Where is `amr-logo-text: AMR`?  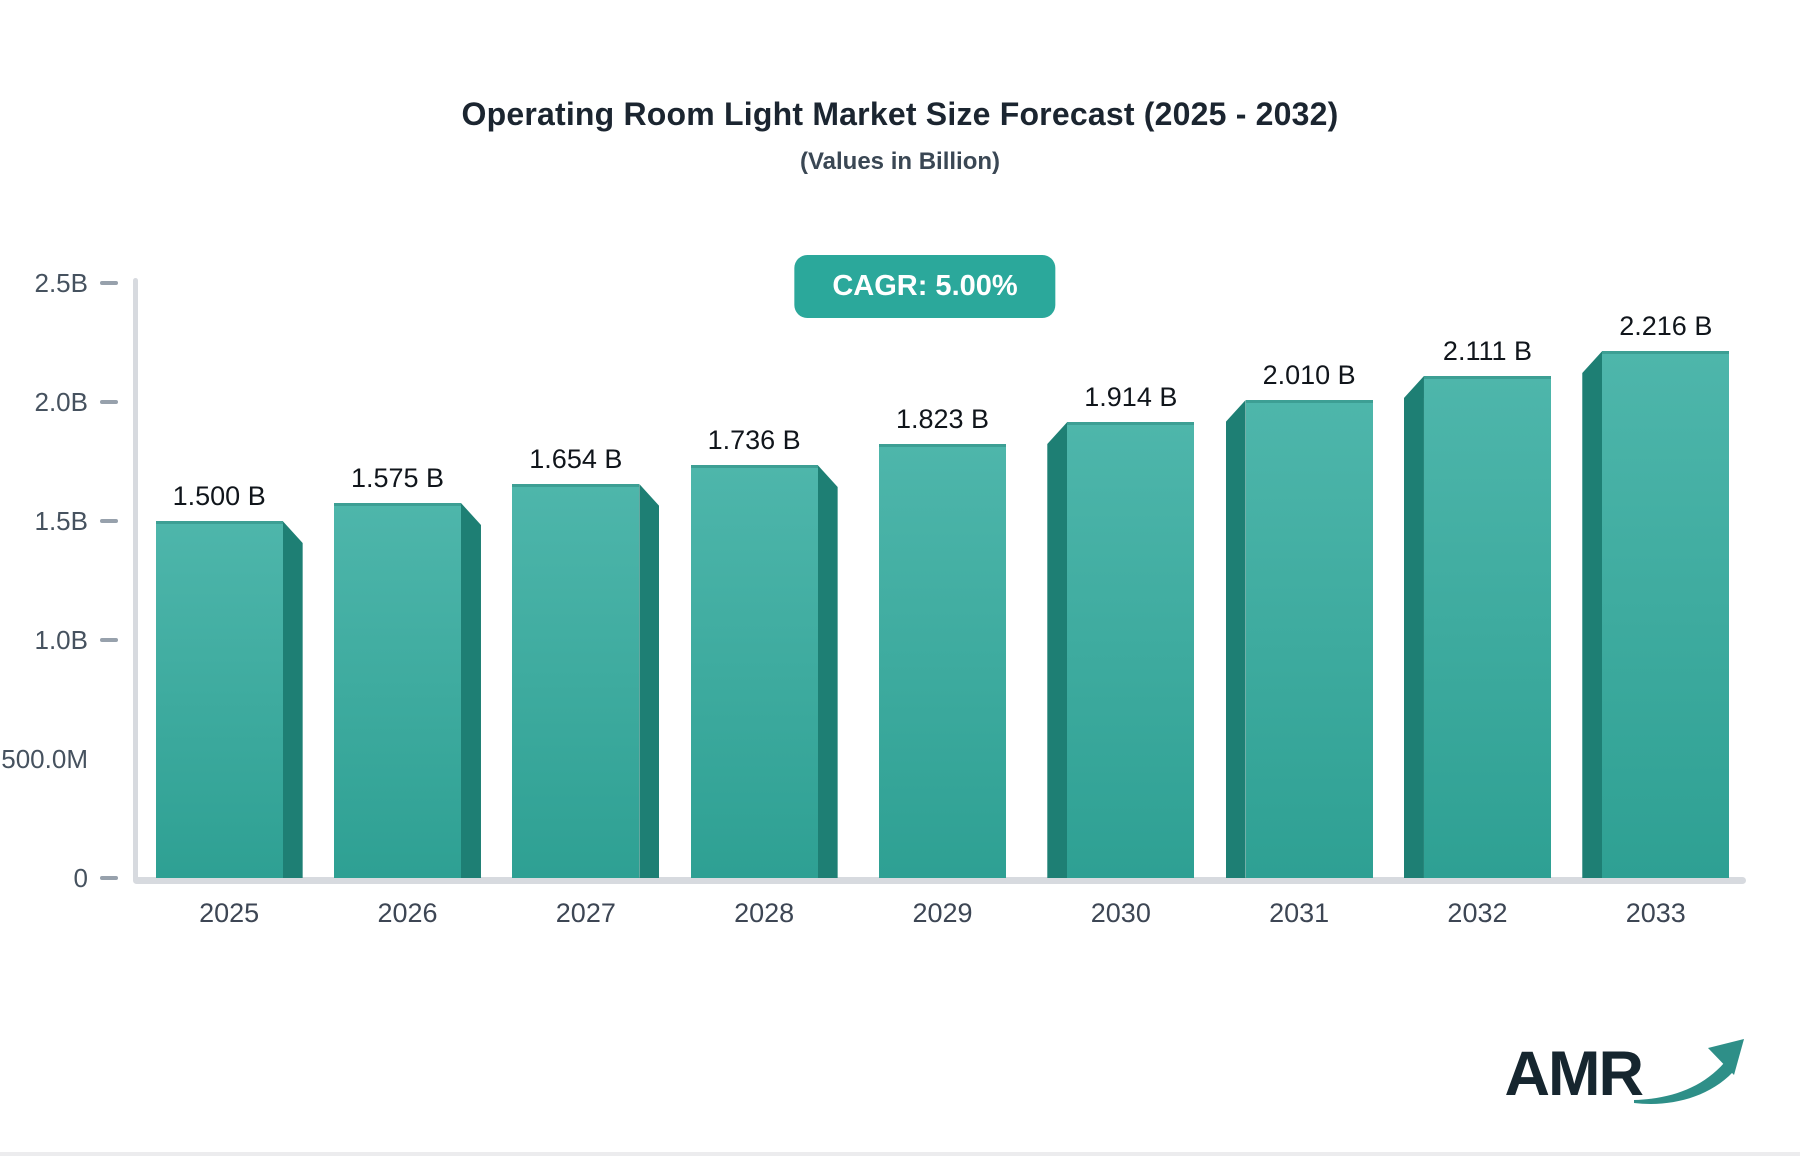 amr-logo-text: AMR is located at coordinates (1574, 1074).